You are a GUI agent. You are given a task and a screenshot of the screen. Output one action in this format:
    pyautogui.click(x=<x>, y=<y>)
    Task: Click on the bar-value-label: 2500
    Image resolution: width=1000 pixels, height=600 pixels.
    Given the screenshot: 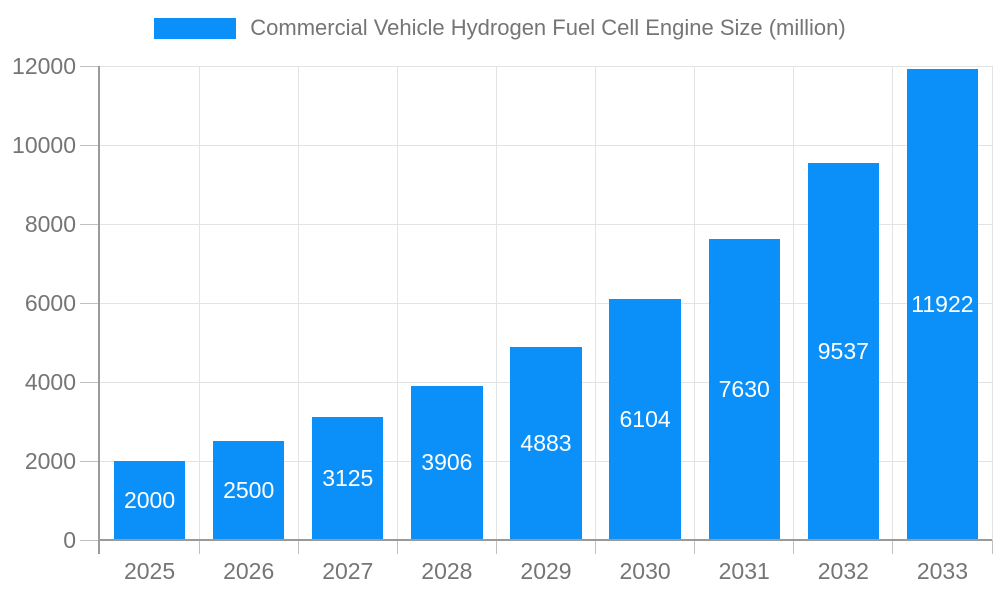 What is the action you would take?
    pyautogui.click(x=249, y=490)
    